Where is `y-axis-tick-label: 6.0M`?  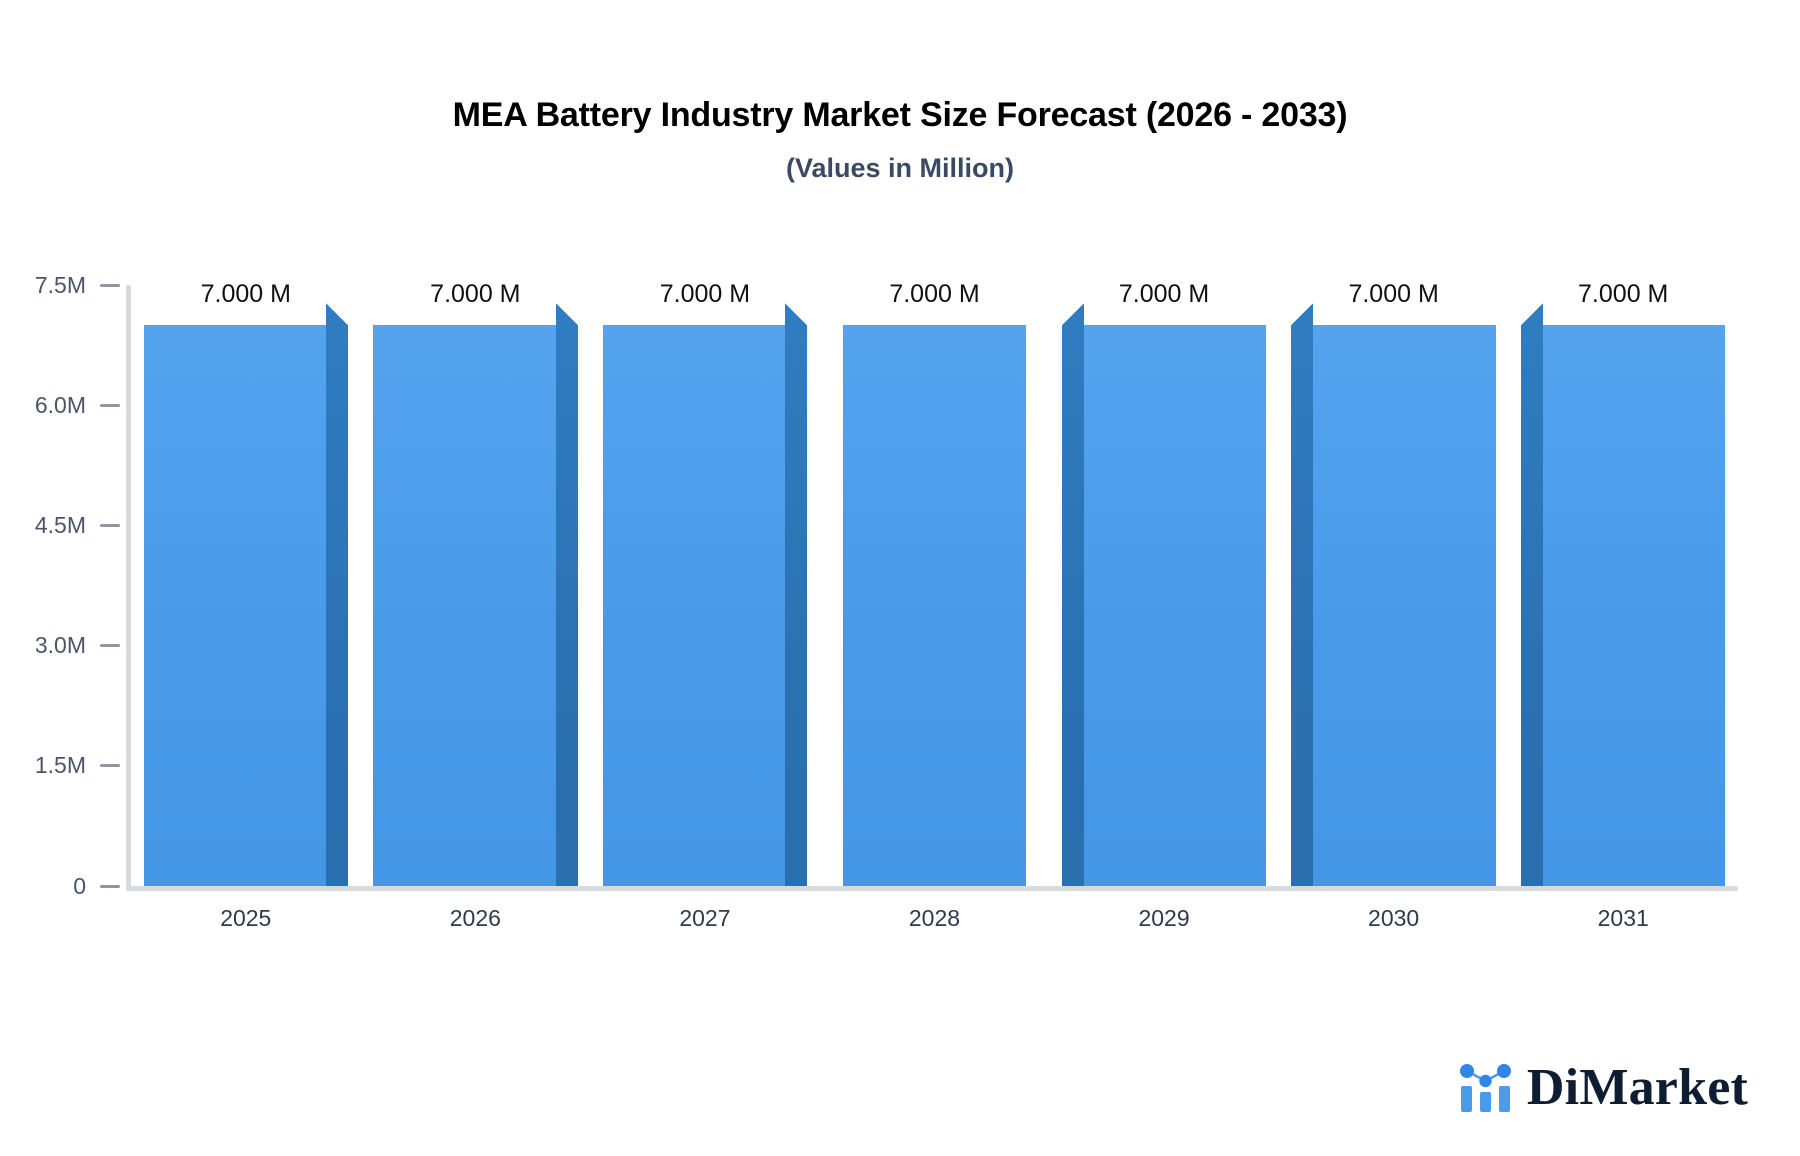 y-axis-tick-label: 6.0M is located at coordinates (60, 404).